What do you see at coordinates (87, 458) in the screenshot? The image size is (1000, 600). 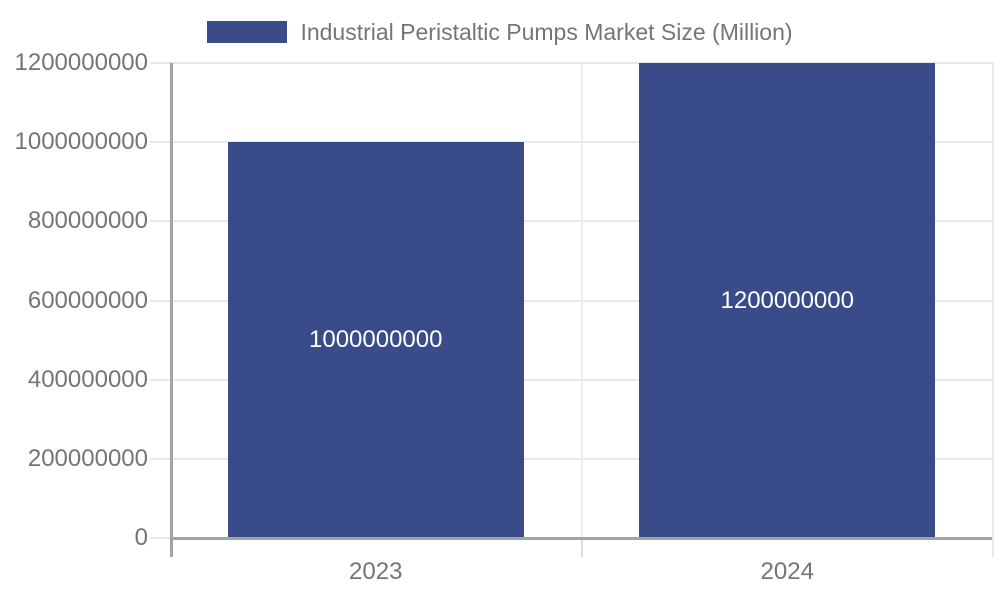 I see `y-tick-label: 200000000` at bounding box center [87, 458].